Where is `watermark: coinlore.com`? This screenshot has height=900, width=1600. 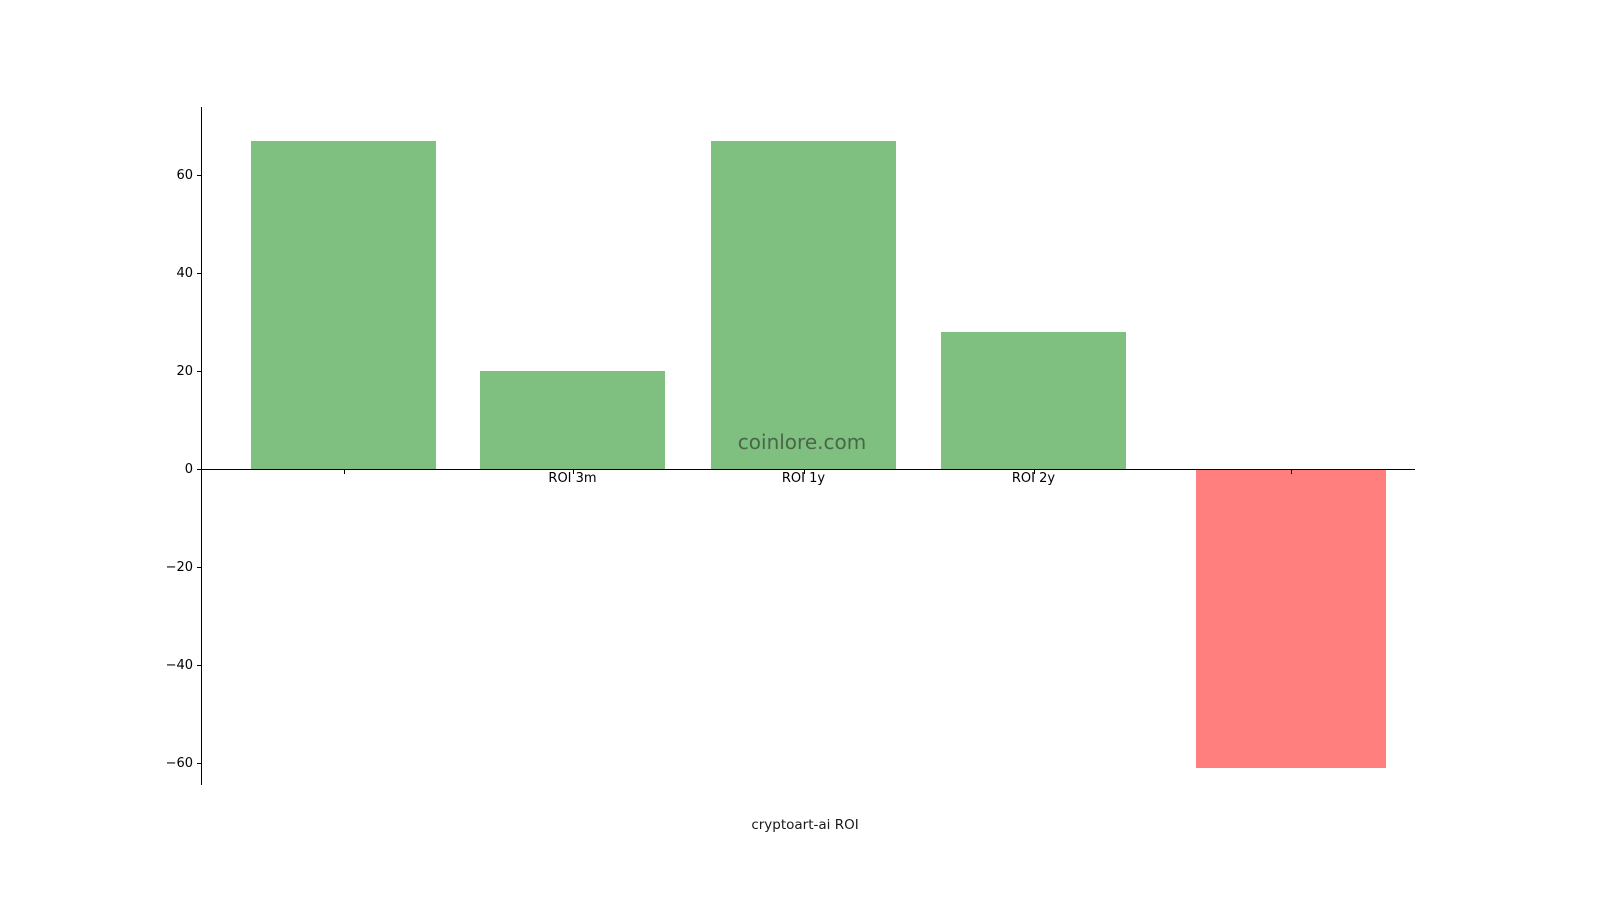 watermark: coinlore.com is located at coordinates (802, 442).